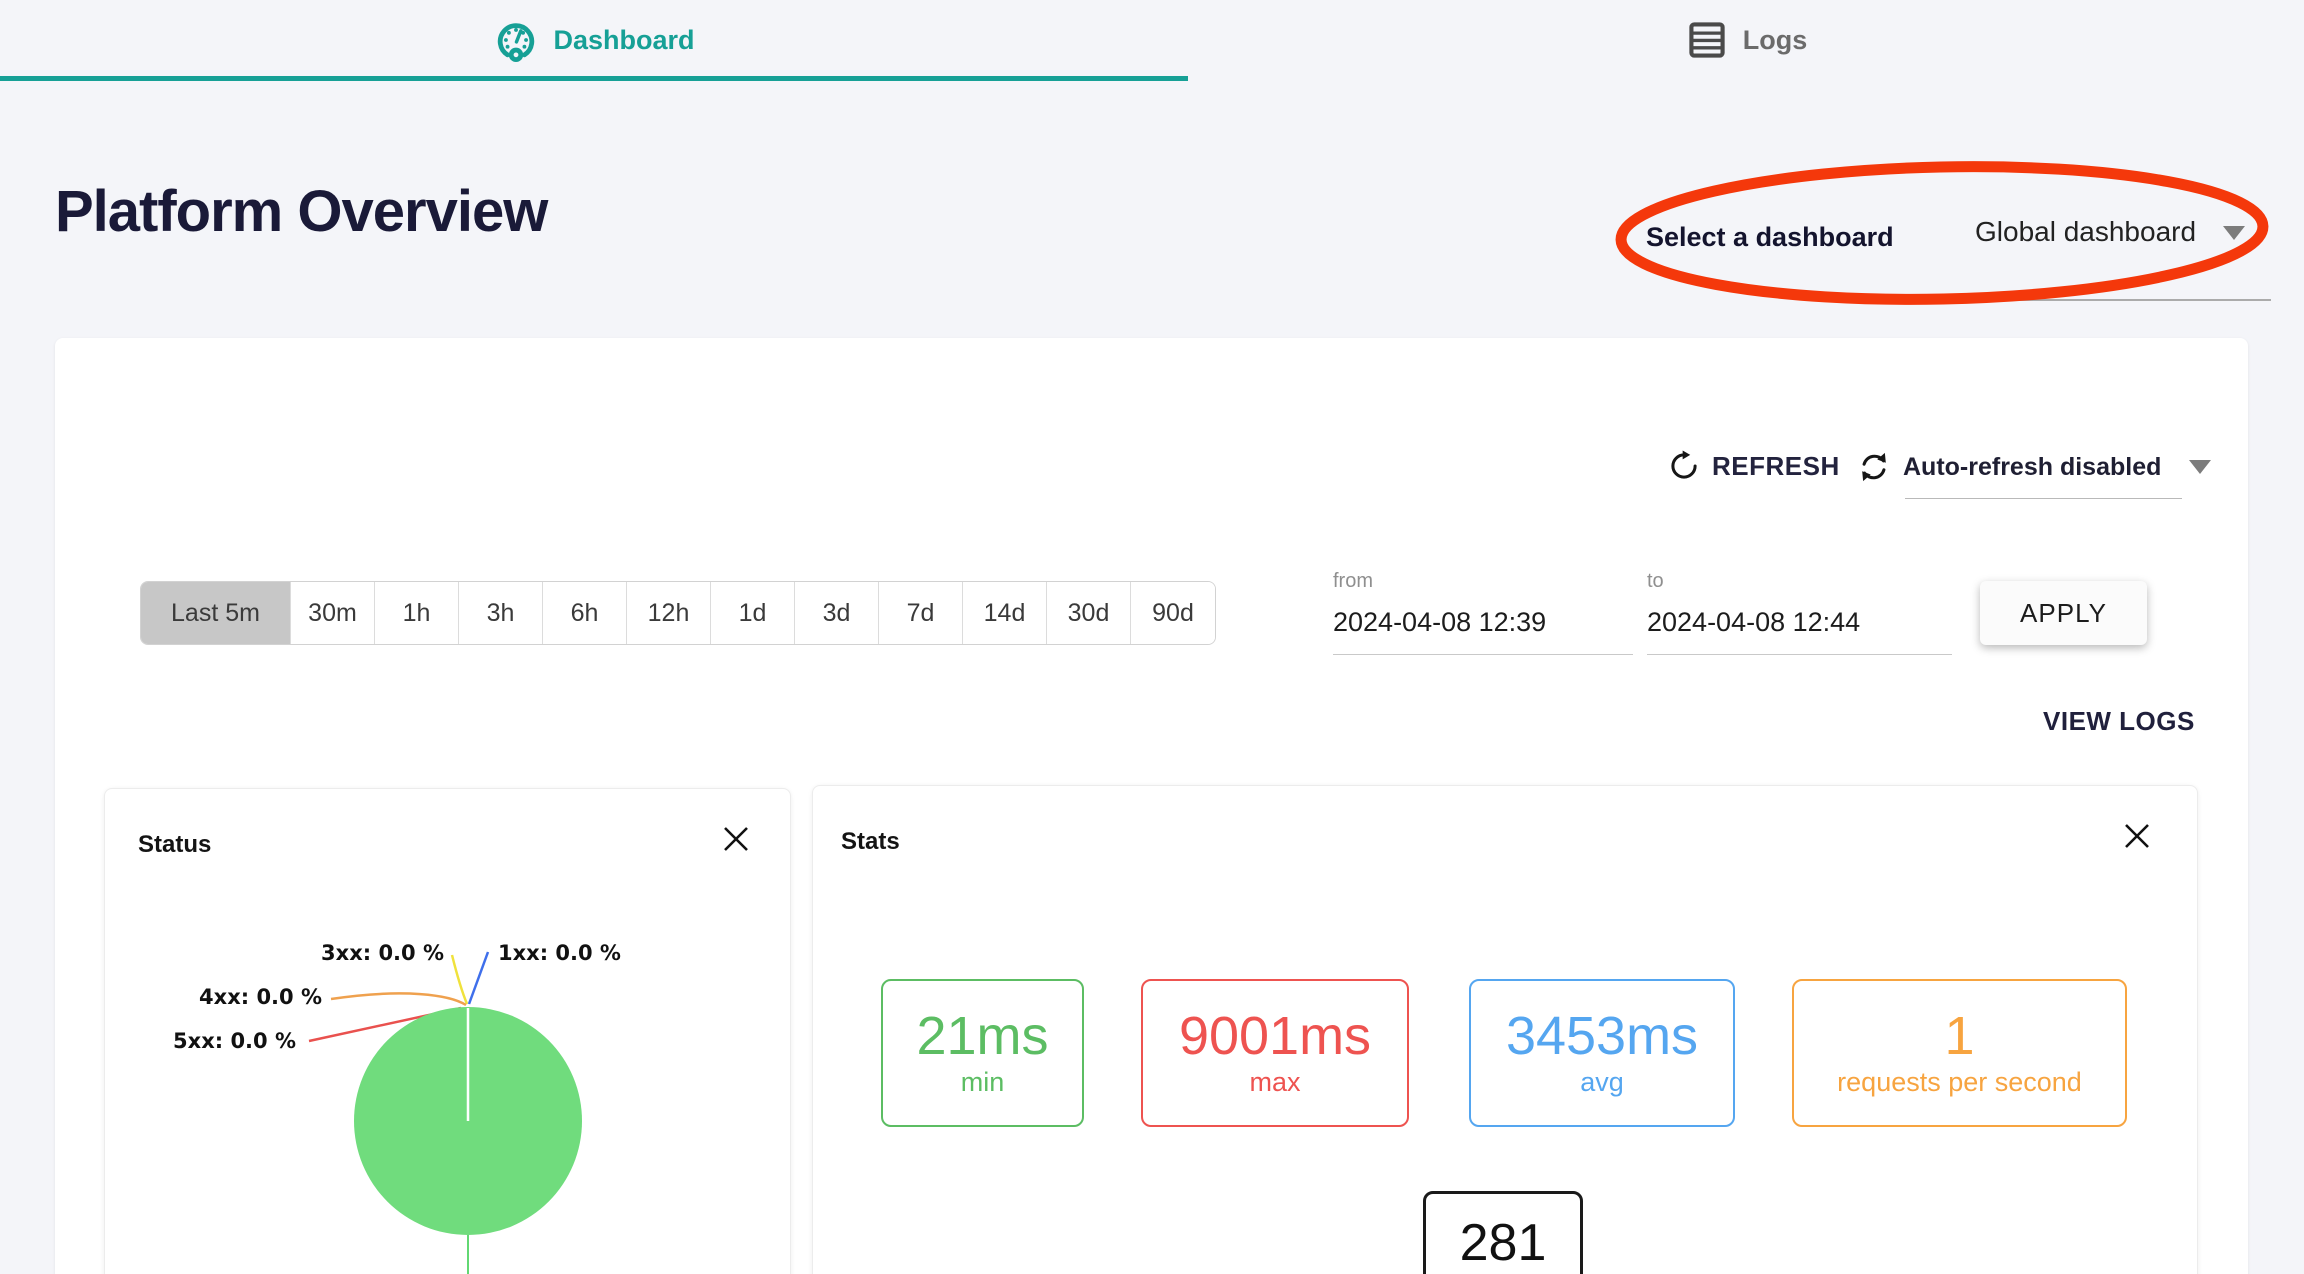  I want to click on pie-label-4xx: 4xx: 0.0 %, so click(260, 997).